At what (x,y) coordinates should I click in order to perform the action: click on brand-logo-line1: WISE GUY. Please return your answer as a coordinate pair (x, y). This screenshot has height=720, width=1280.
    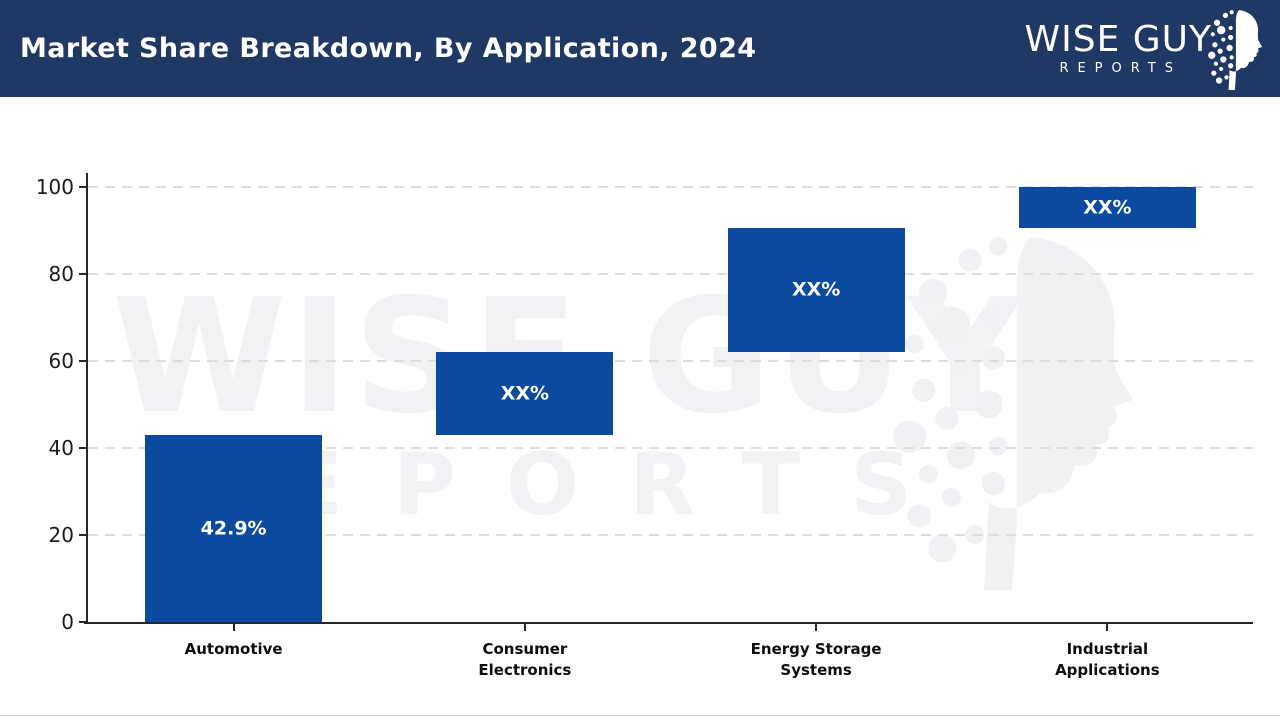
    Looking at the image, I should click on (1118, 39).